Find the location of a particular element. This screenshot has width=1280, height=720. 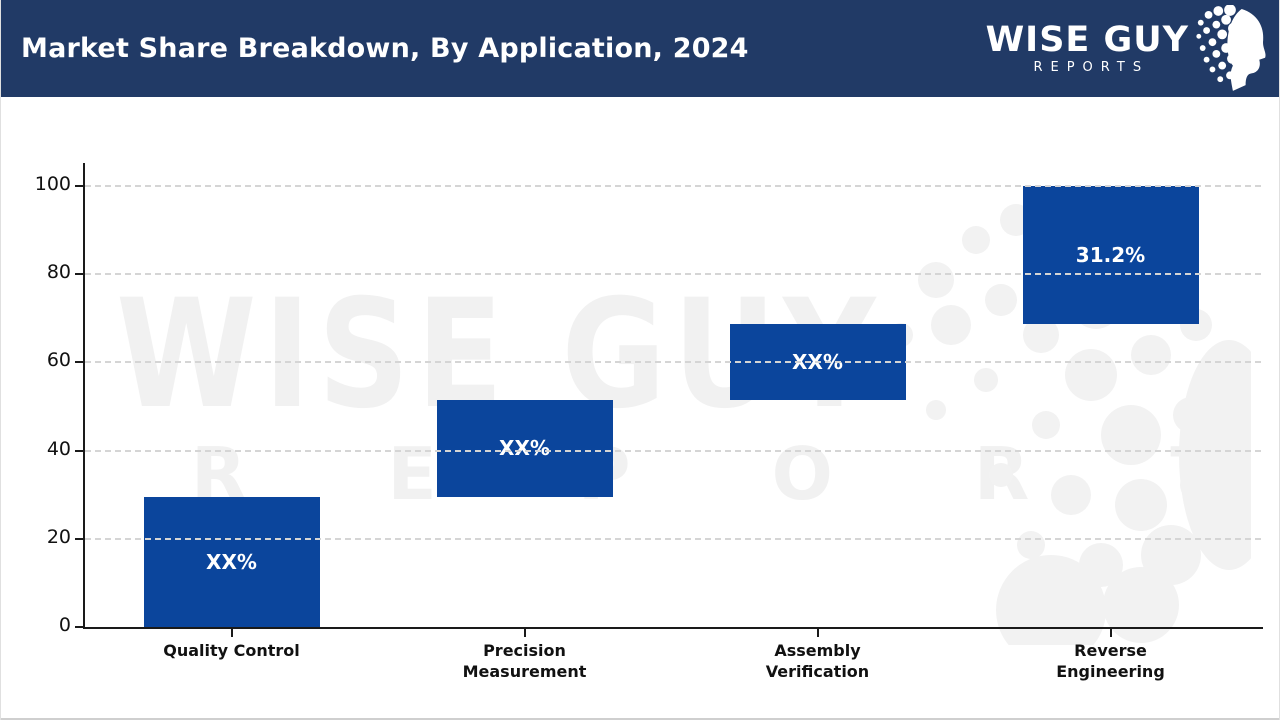

y-axis-tick-label: 40 is located at coordinates (58, 448).